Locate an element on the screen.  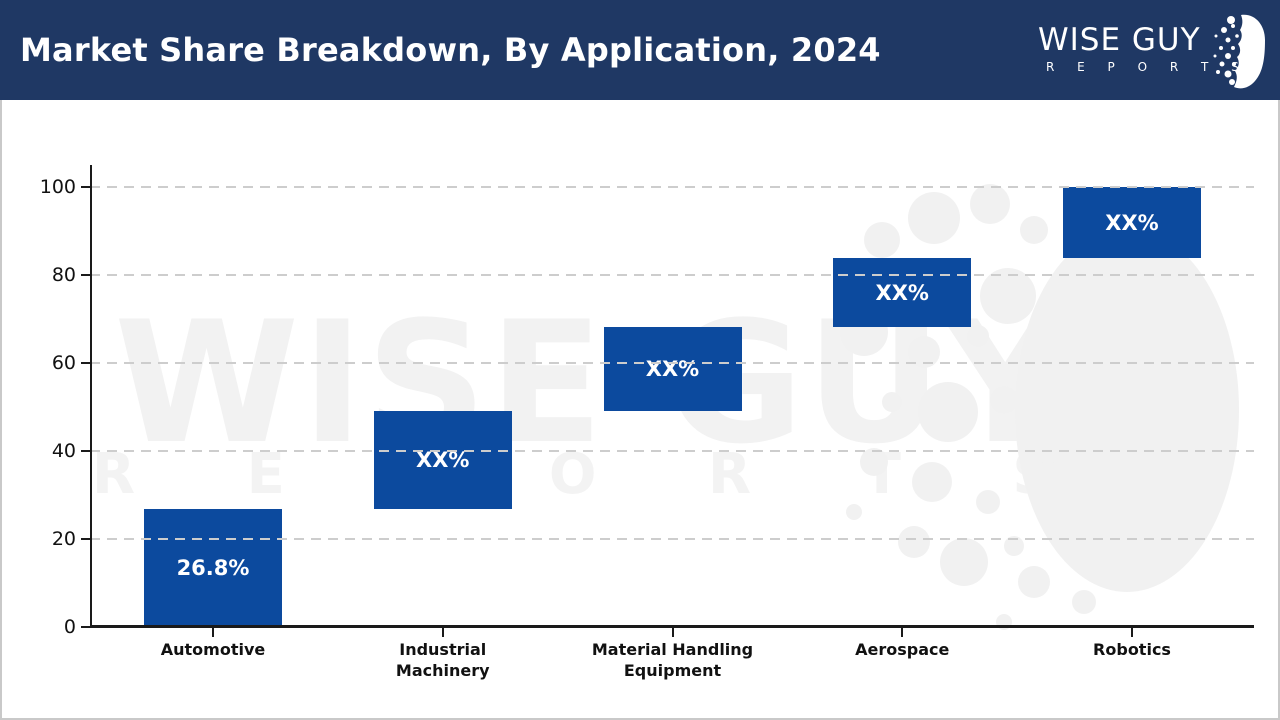
bar-aerospace: XX% is located at coordinates (902, 292).